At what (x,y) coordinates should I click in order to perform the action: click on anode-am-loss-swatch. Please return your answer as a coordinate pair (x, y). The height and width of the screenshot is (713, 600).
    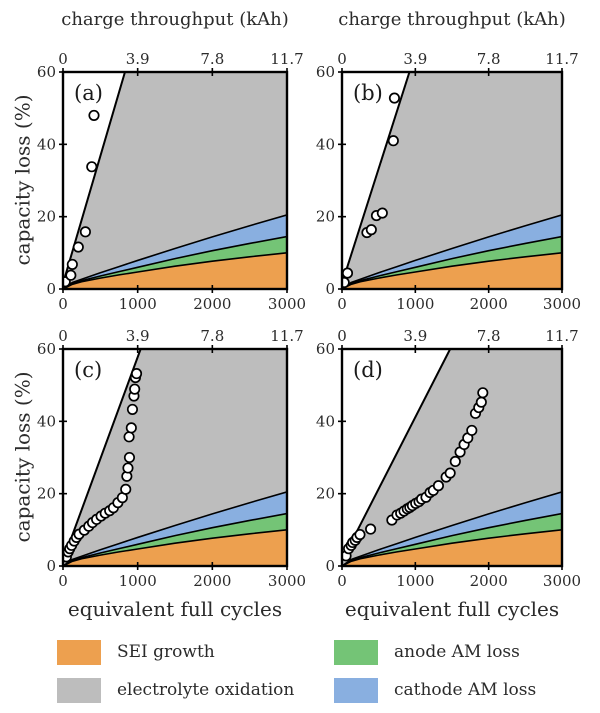
    Looking at the image, I should click on (356, 652).